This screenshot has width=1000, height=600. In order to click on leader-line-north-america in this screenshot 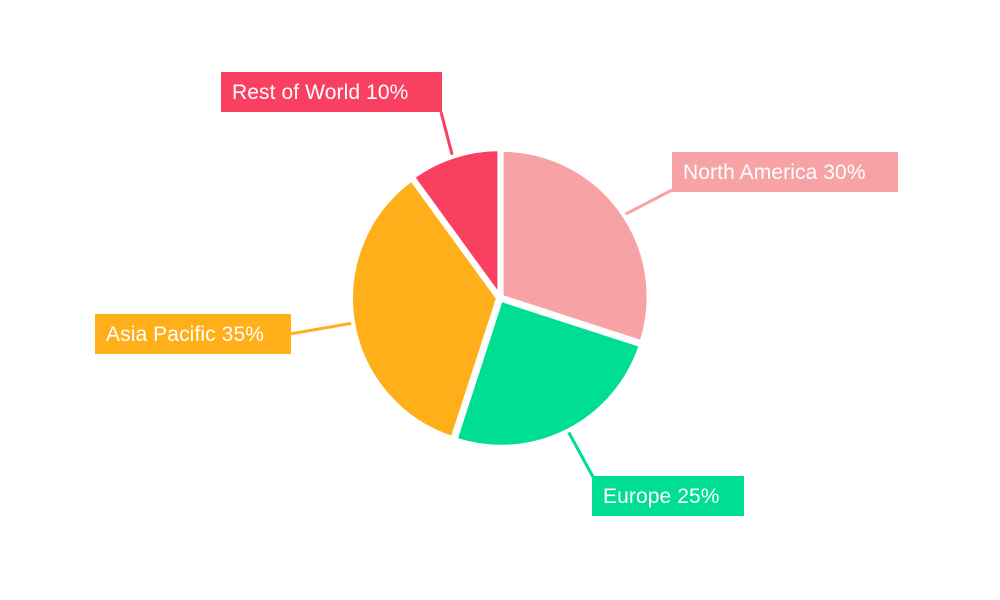, I will do `click(647, 203)`.